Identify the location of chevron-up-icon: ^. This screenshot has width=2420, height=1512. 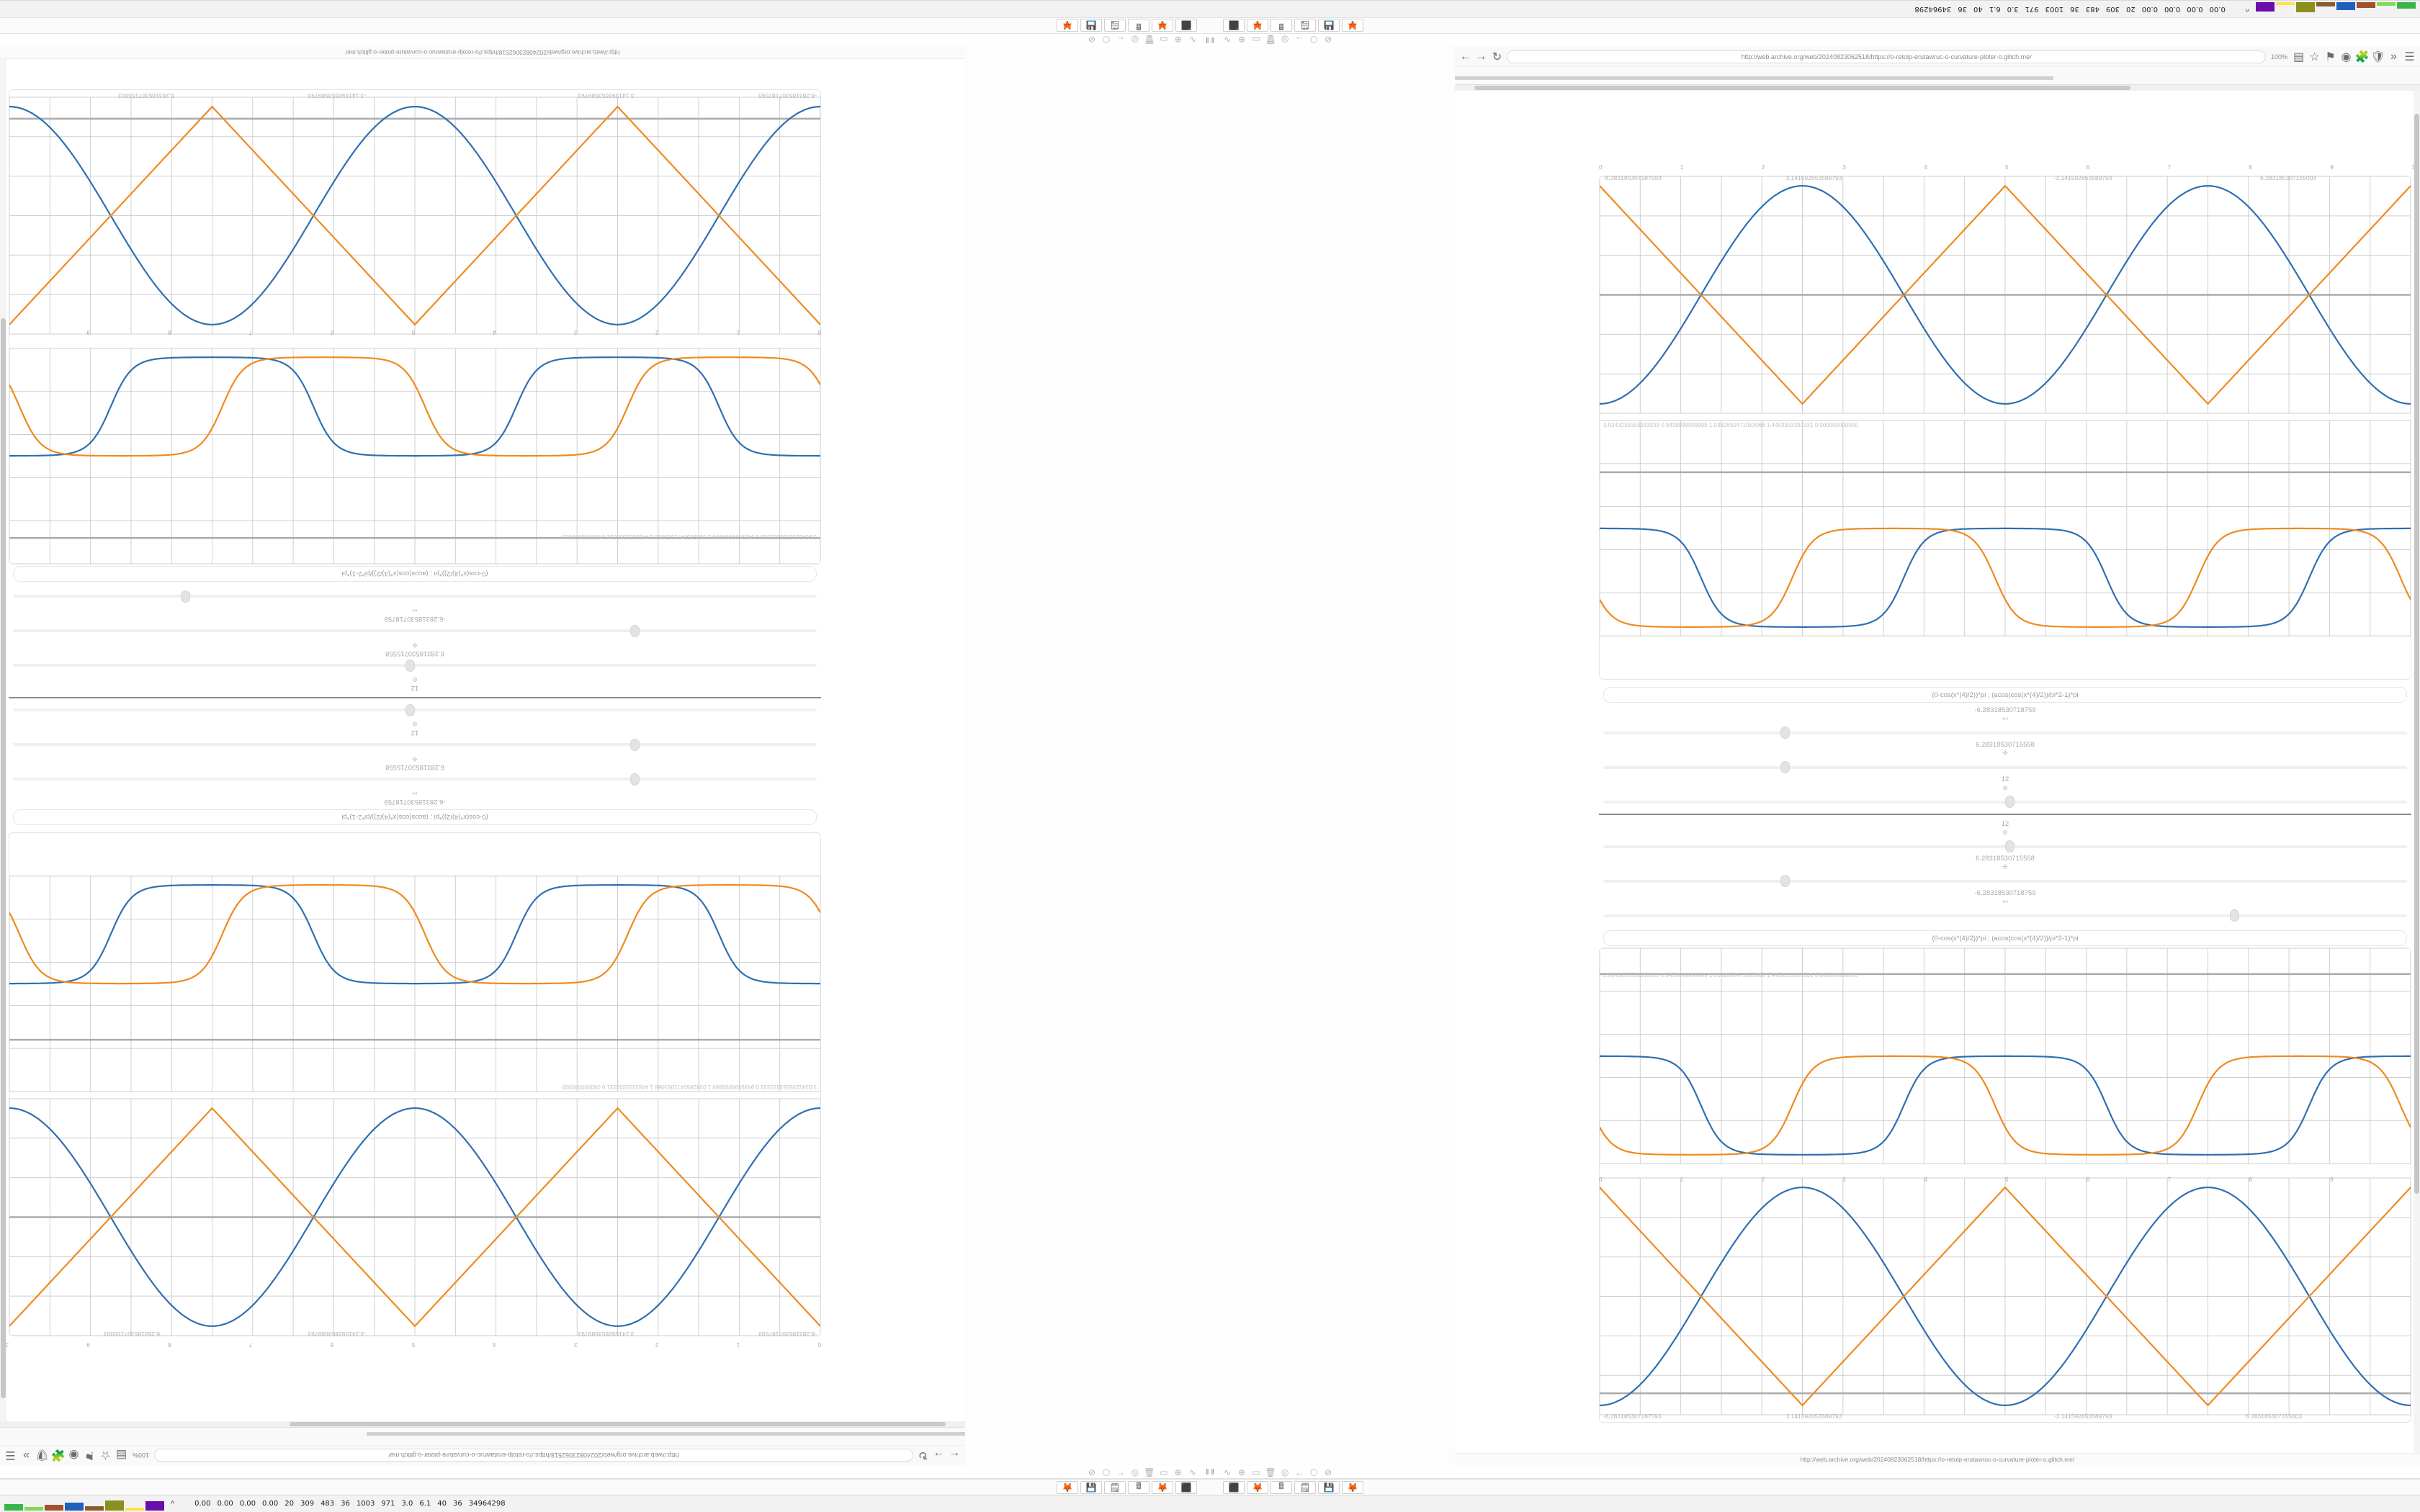
(2247, 9).